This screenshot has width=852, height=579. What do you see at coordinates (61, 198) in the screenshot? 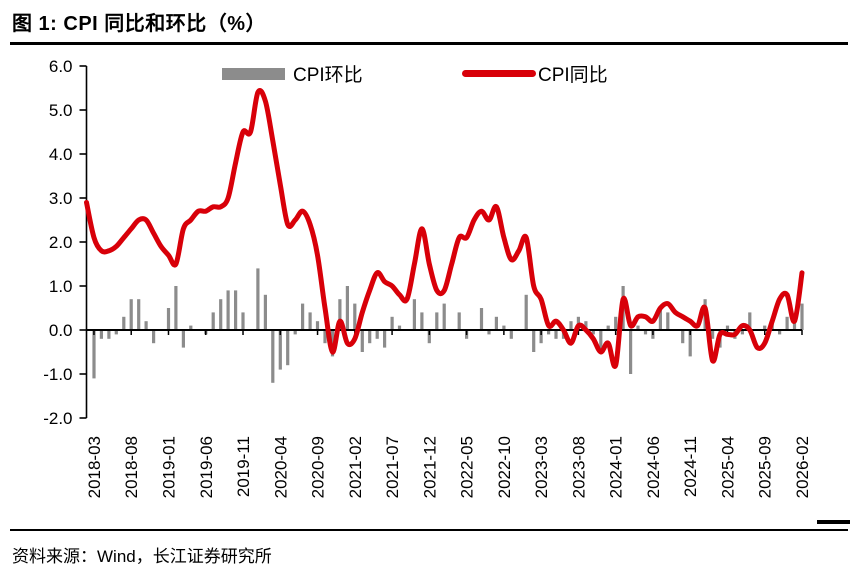
I see `y-axis-label: 3.0` at bounding box center [61, 198].